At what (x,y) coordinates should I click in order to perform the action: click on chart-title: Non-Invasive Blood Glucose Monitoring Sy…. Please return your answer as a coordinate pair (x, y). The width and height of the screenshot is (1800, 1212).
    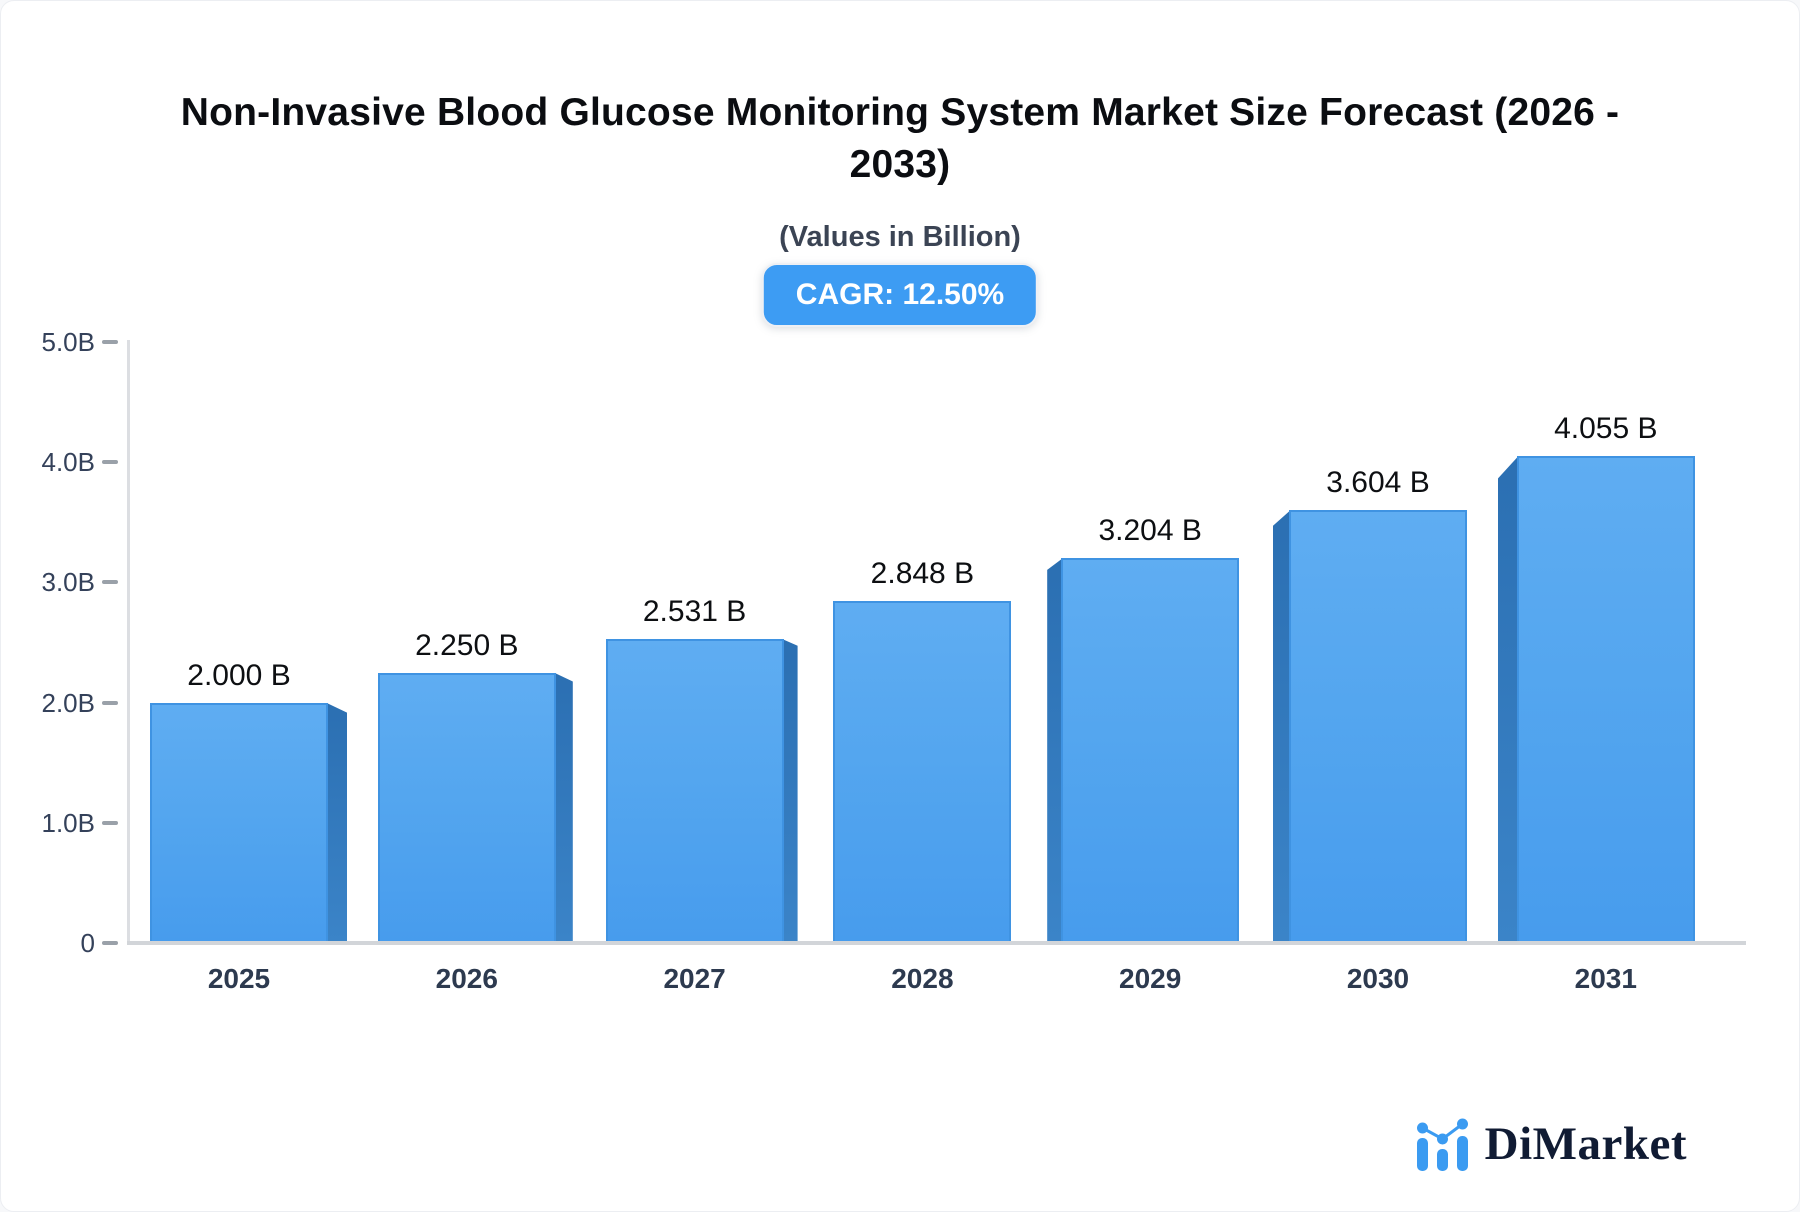
    Looking at the image, I should click on (900, 139).